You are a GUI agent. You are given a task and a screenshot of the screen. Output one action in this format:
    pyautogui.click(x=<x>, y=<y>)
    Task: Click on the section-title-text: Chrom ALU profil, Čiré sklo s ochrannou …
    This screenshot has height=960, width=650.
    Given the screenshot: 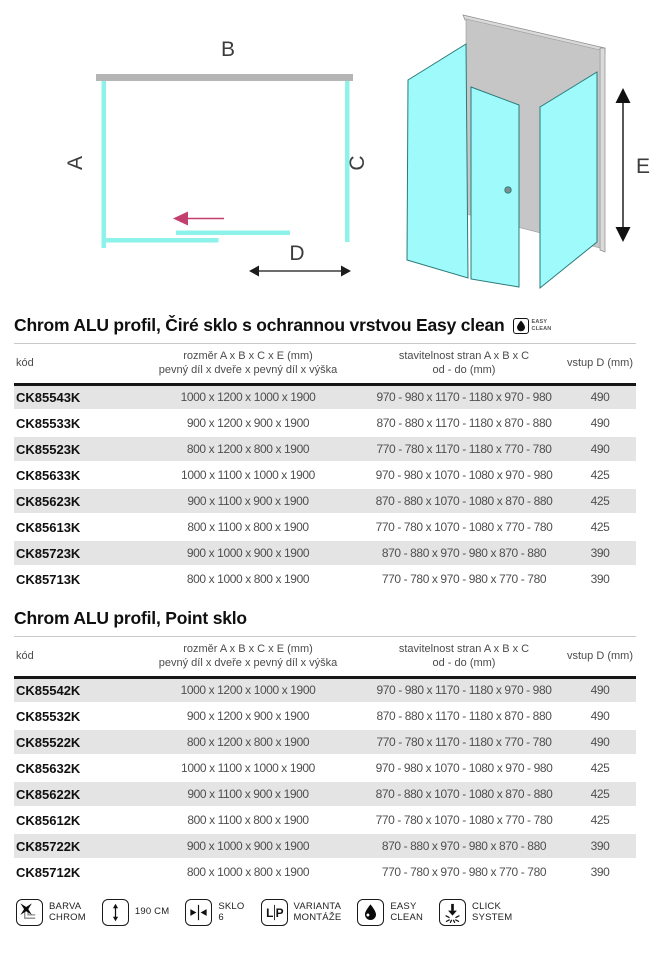 What is the action you would take?
    pyautogui.click(x=259, y=325)
    